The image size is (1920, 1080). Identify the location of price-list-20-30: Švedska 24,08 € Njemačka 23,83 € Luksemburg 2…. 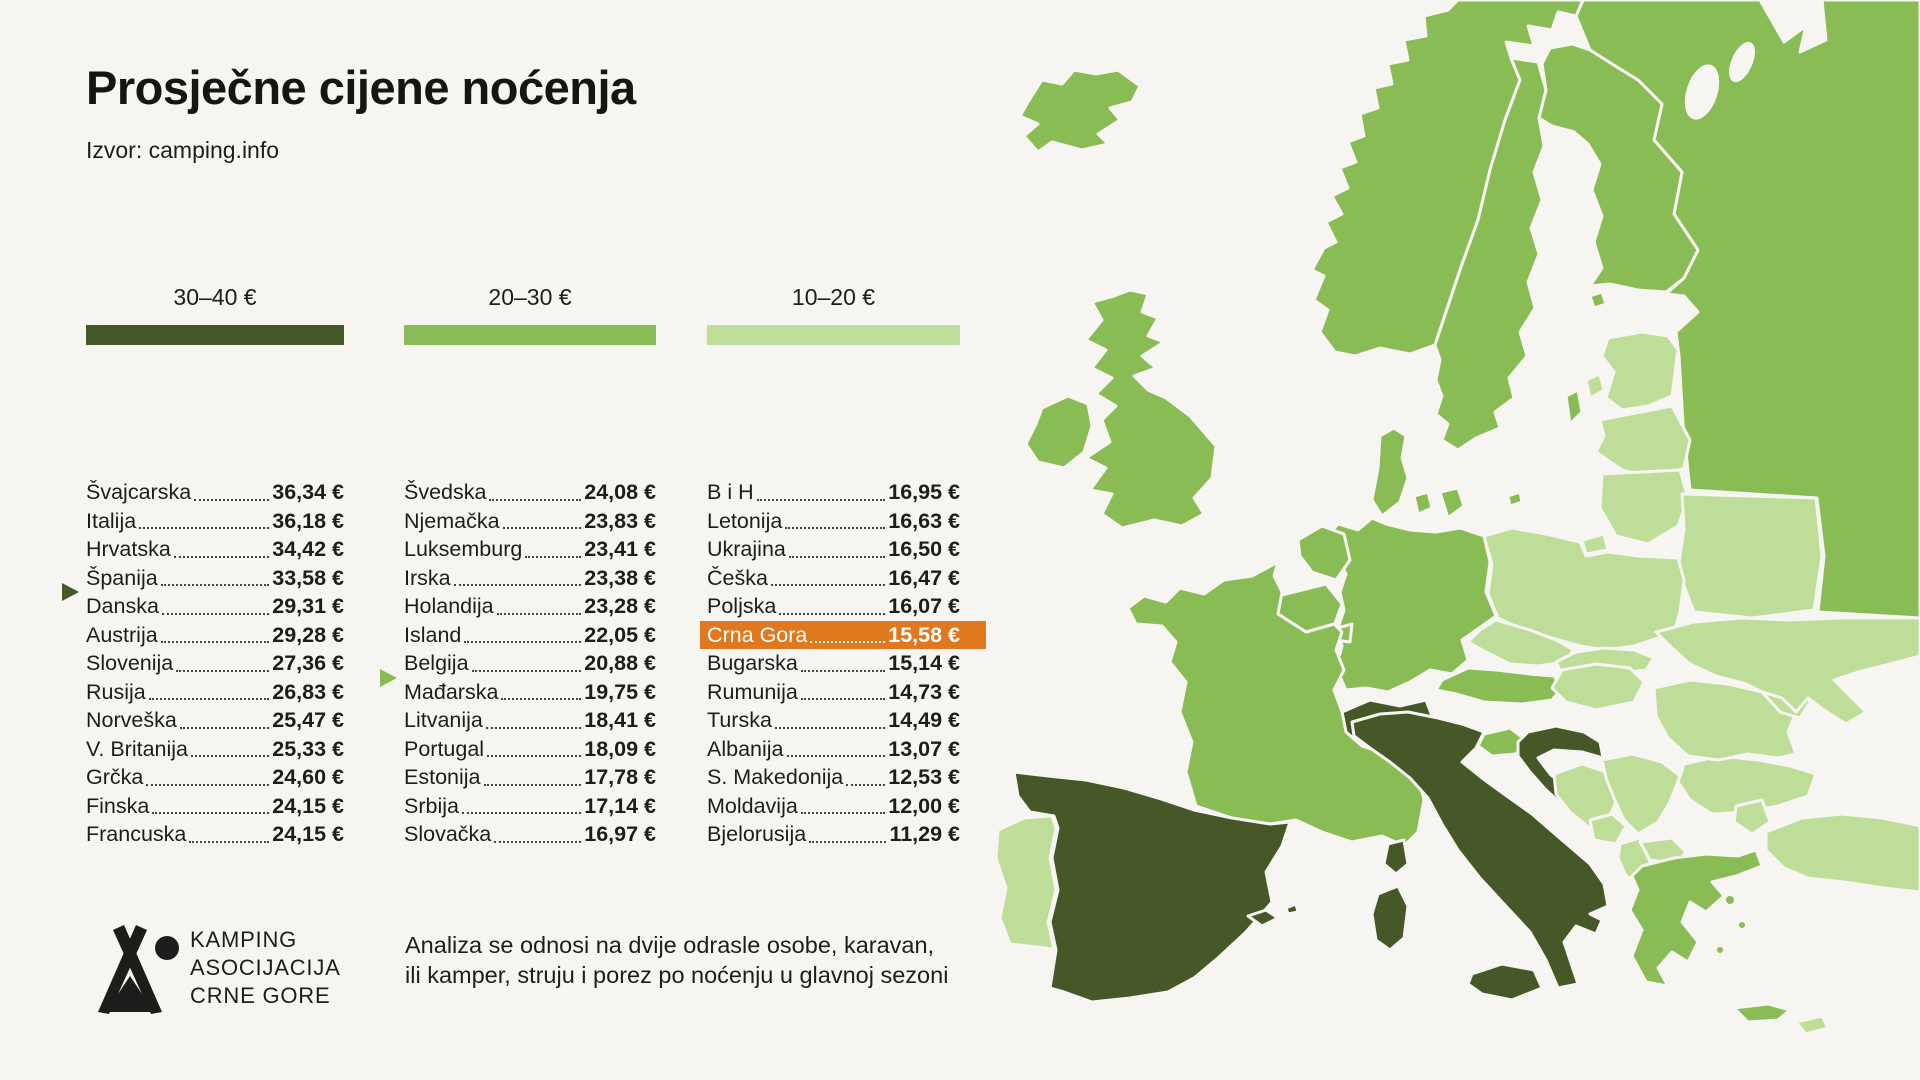
(518, 663).